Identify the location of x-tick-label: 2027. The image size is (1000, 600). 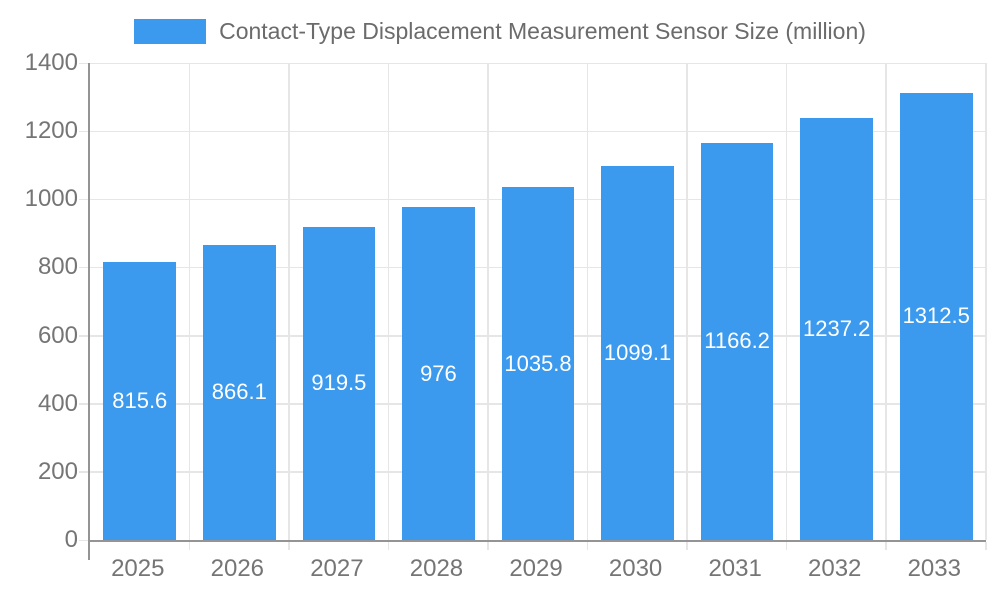
(337, 568).